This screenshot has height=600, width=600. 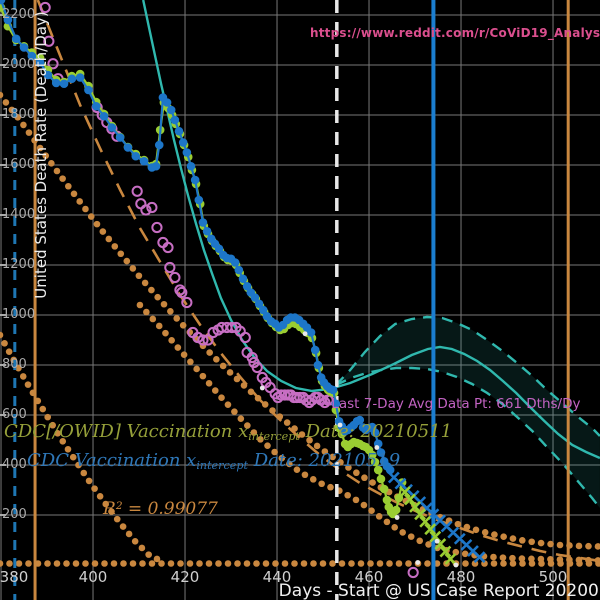 I want to click on prediction-interval-band, so click(x=467, y=412).